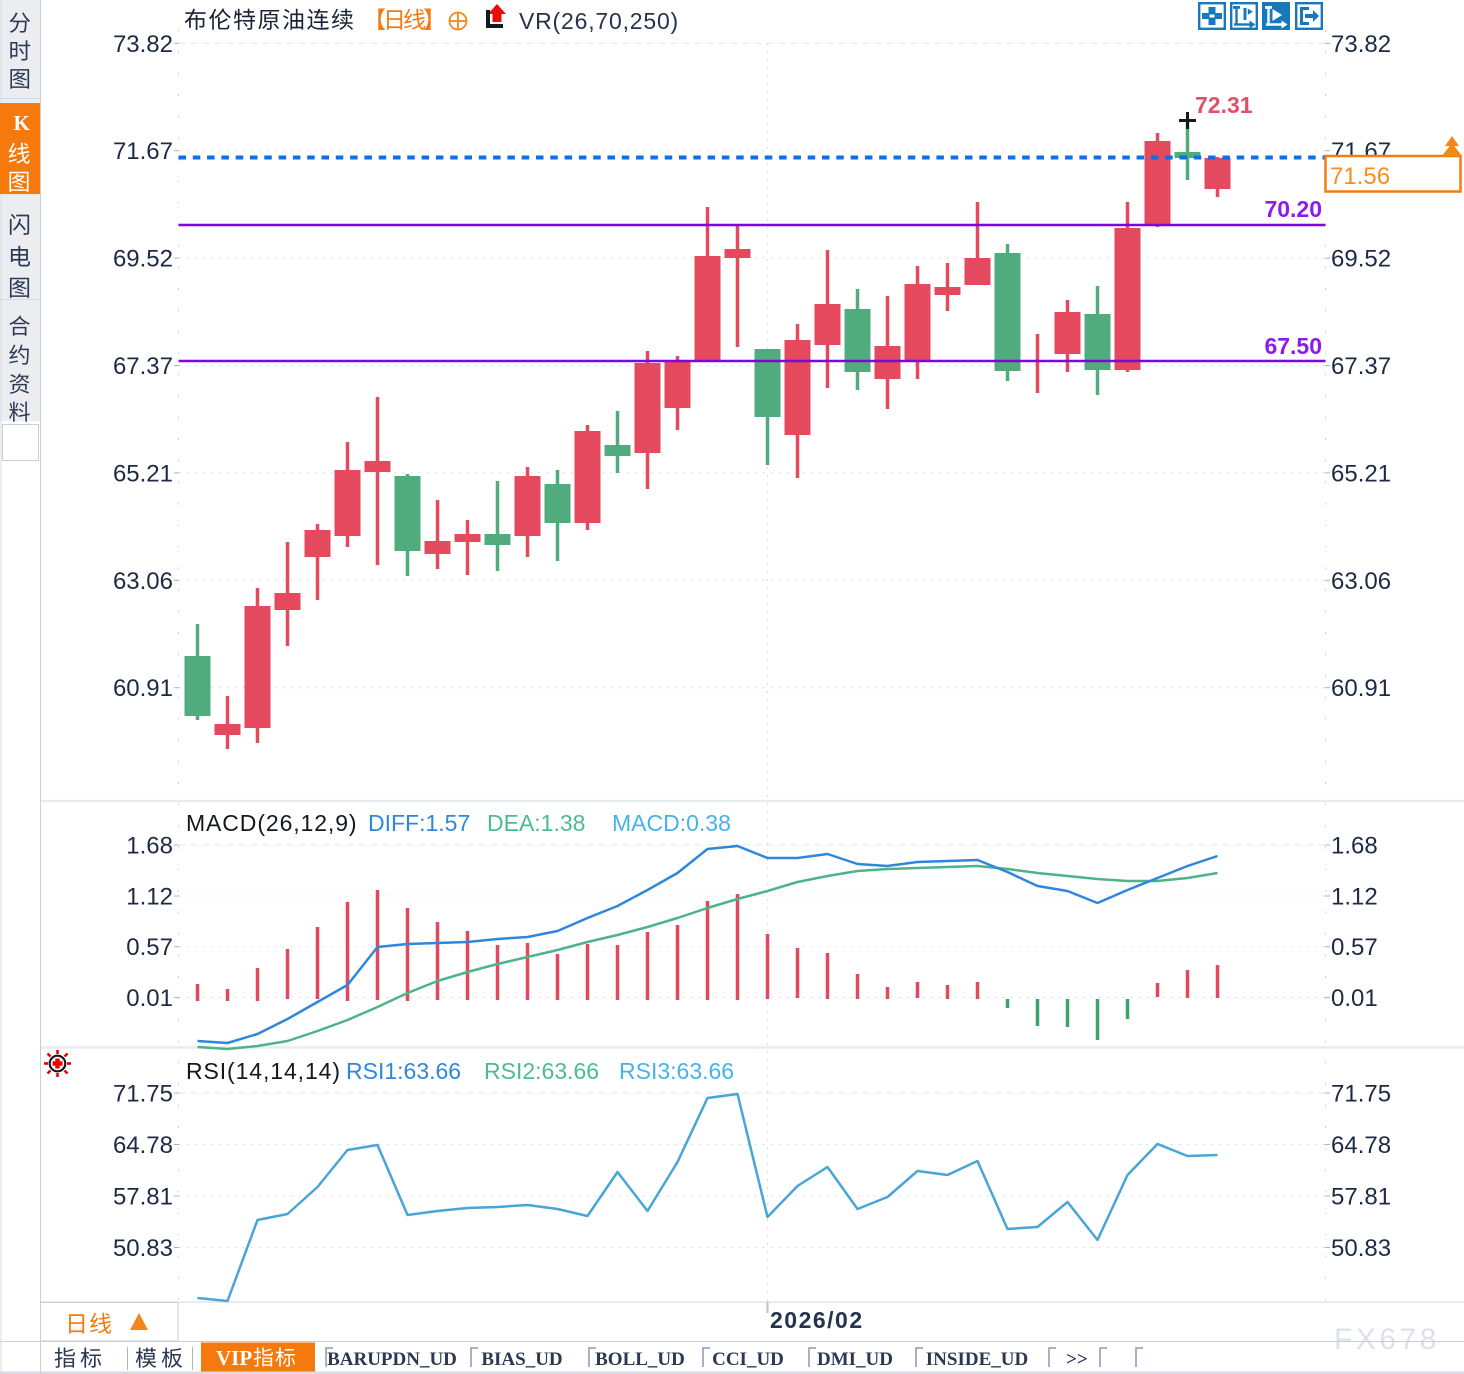  I want to click on svg-text: INSIDE_UD, so click(977, 1359).